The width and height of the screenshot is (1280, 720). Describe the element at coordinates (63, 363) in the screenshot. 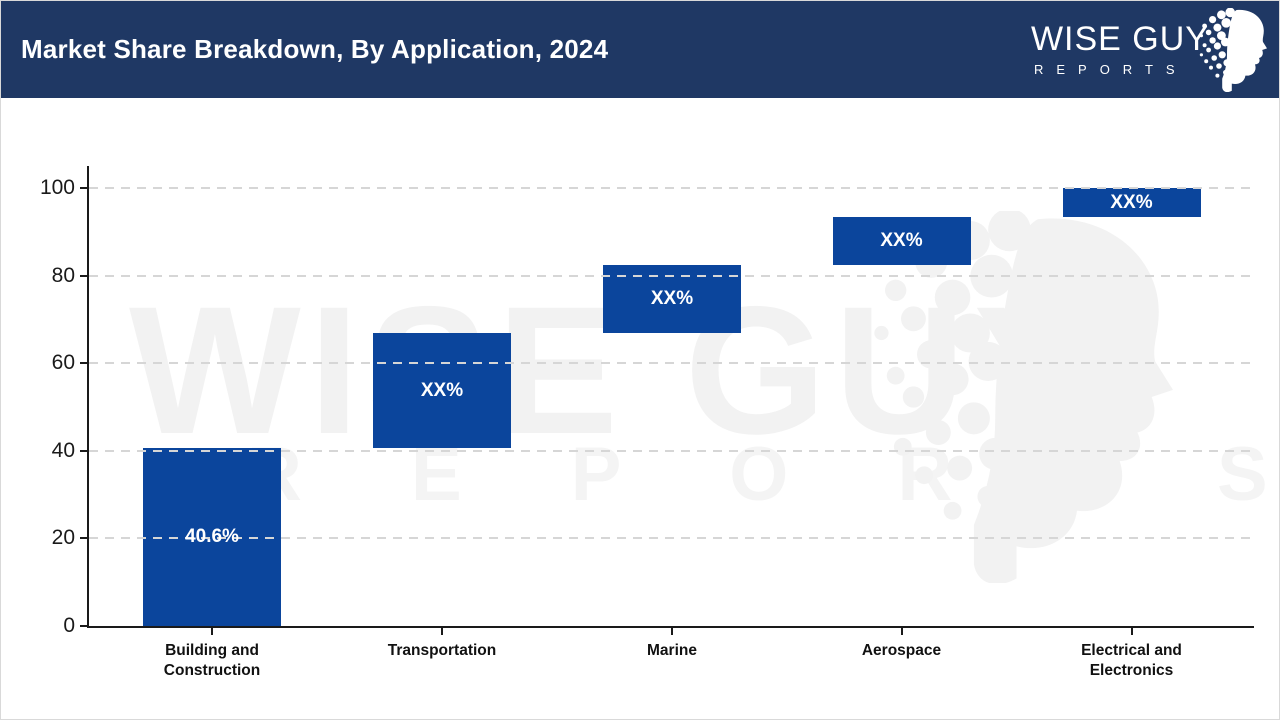

I see `y-tick-label: 60` at that location.